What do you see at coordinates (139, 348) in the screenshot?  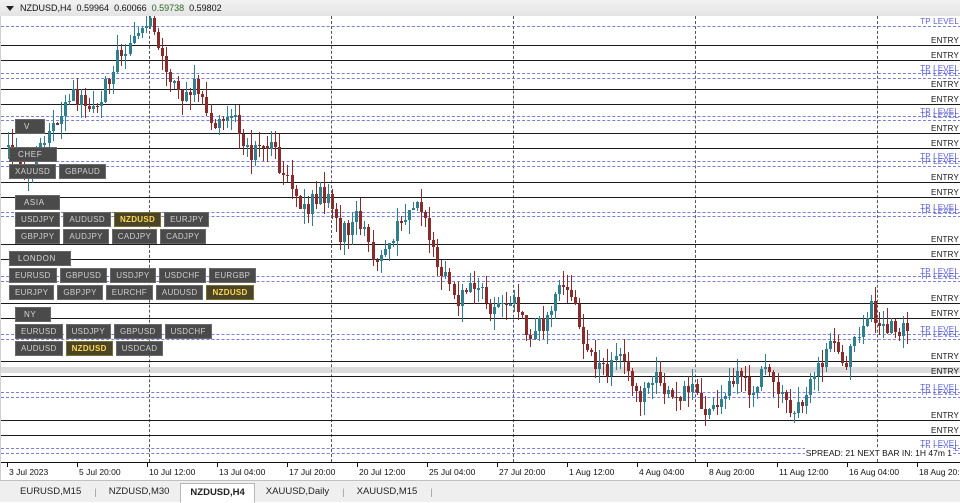 I see `pair-pill-usdcad: USDCAD` at bounding box center [139, 348].